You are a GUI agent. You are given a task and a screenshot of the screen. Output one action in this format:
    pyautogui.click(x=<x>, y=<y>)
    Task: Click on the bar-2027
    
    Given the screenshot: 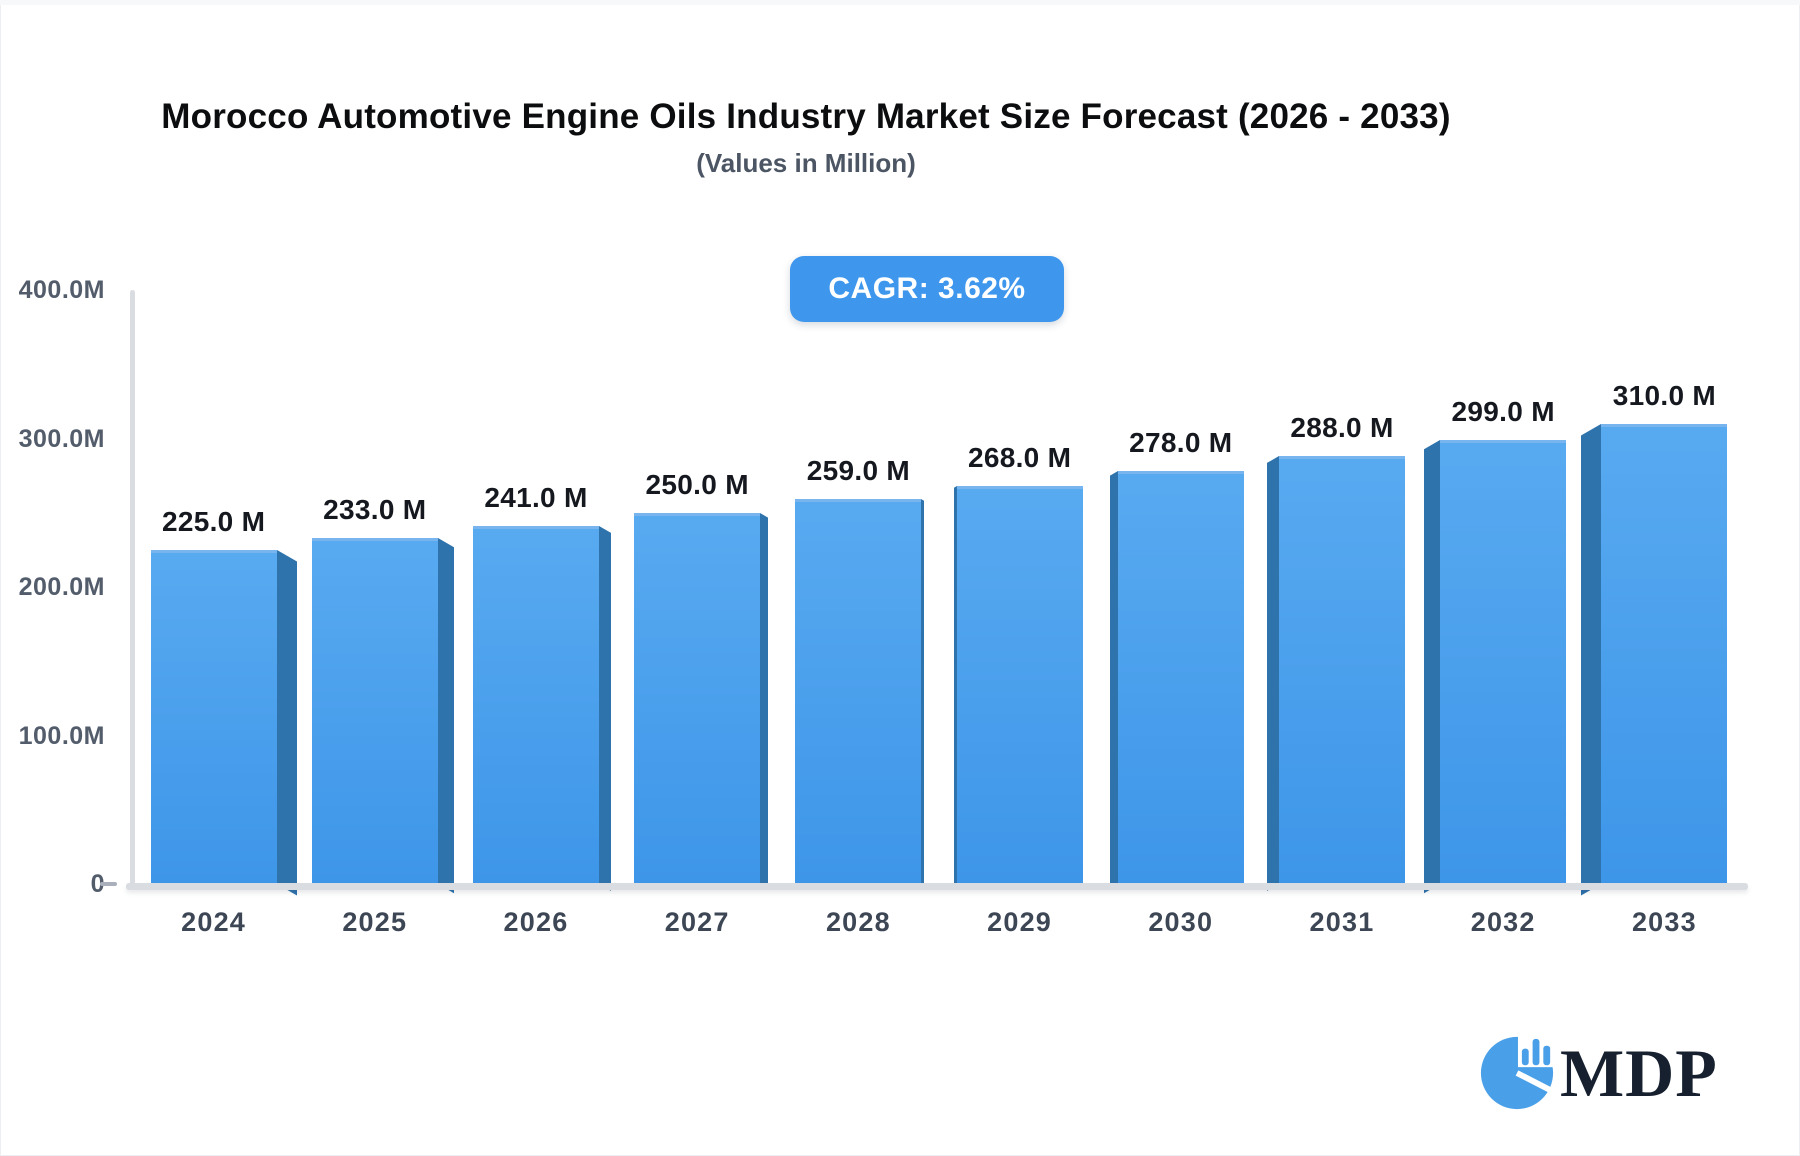 What is the action you would take?
    pyautogui.click(x=697, y=698)
    